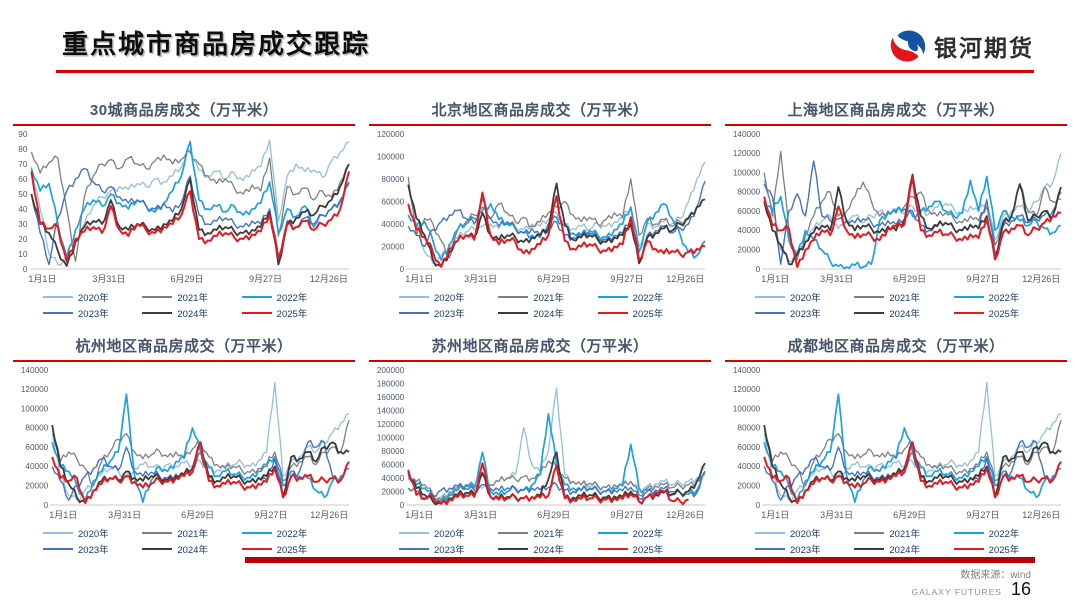 This screenshot has width=1080, height=608. I want to click on y-tick-label: 80, so click(23, 149).